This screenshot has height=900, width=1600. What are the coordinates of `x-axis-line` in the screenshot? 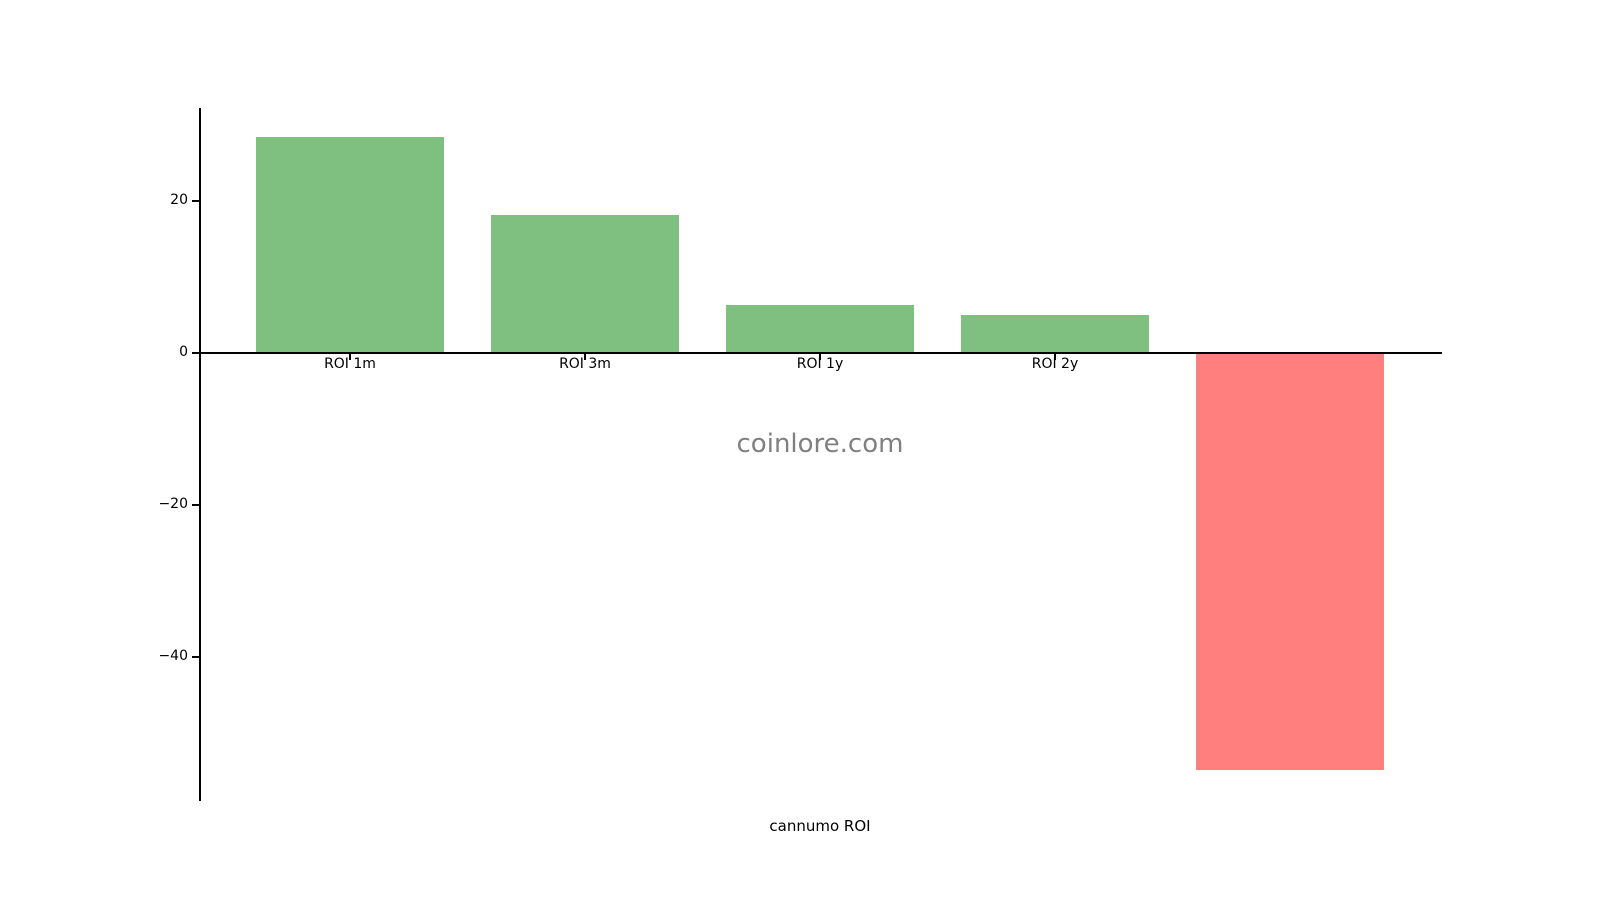 It's located at (820, 353).